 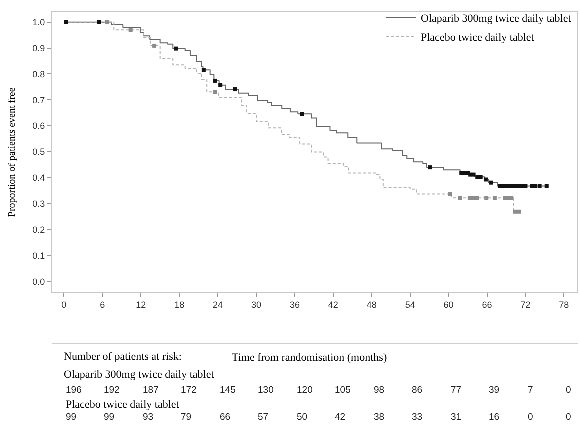 What do you see at coordinates (310, 358) in the screenshot?
I see `x-axis-title: Time from randomisation (months)` at bounding box center [310, 358].